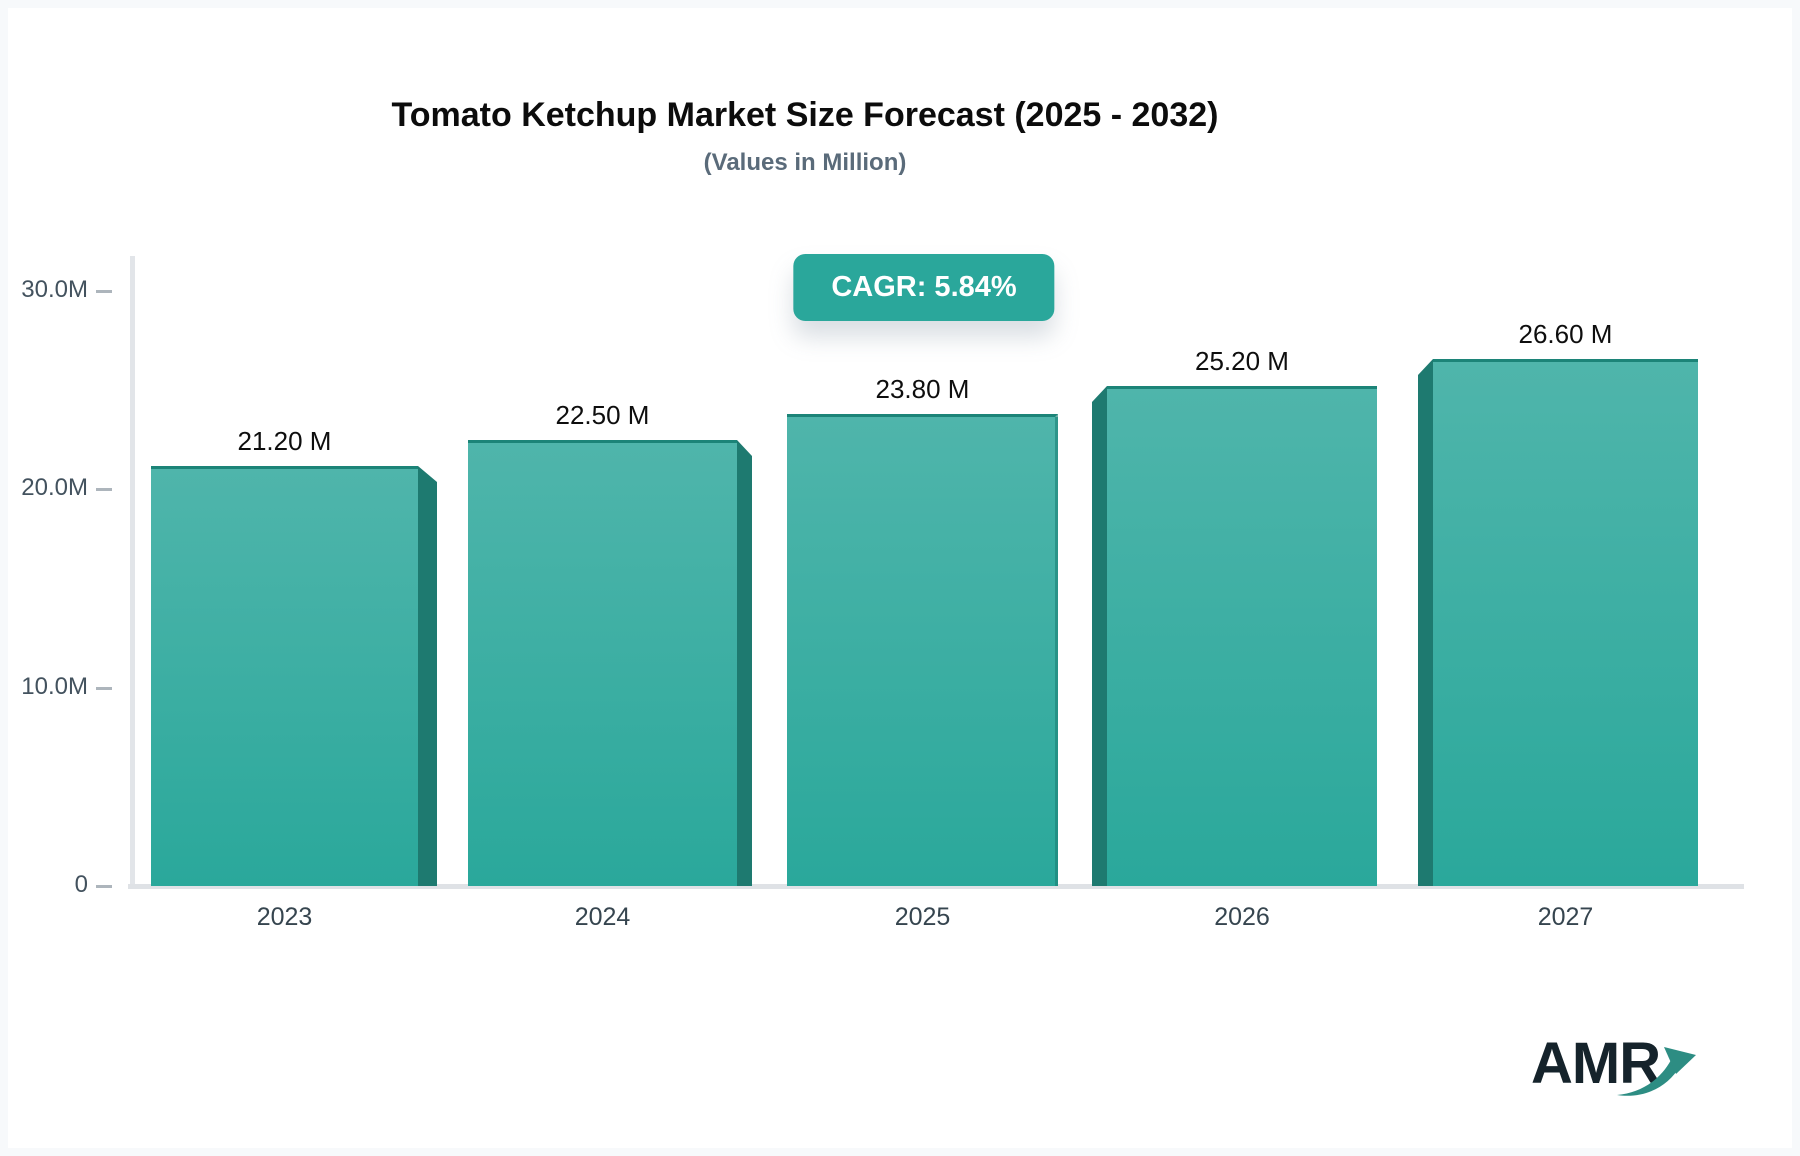 This screenshot has height=1156, width=1800. Describe the element at coordinates (936, 886) in the screenshot. I see `x-axis-baseline` at that location.